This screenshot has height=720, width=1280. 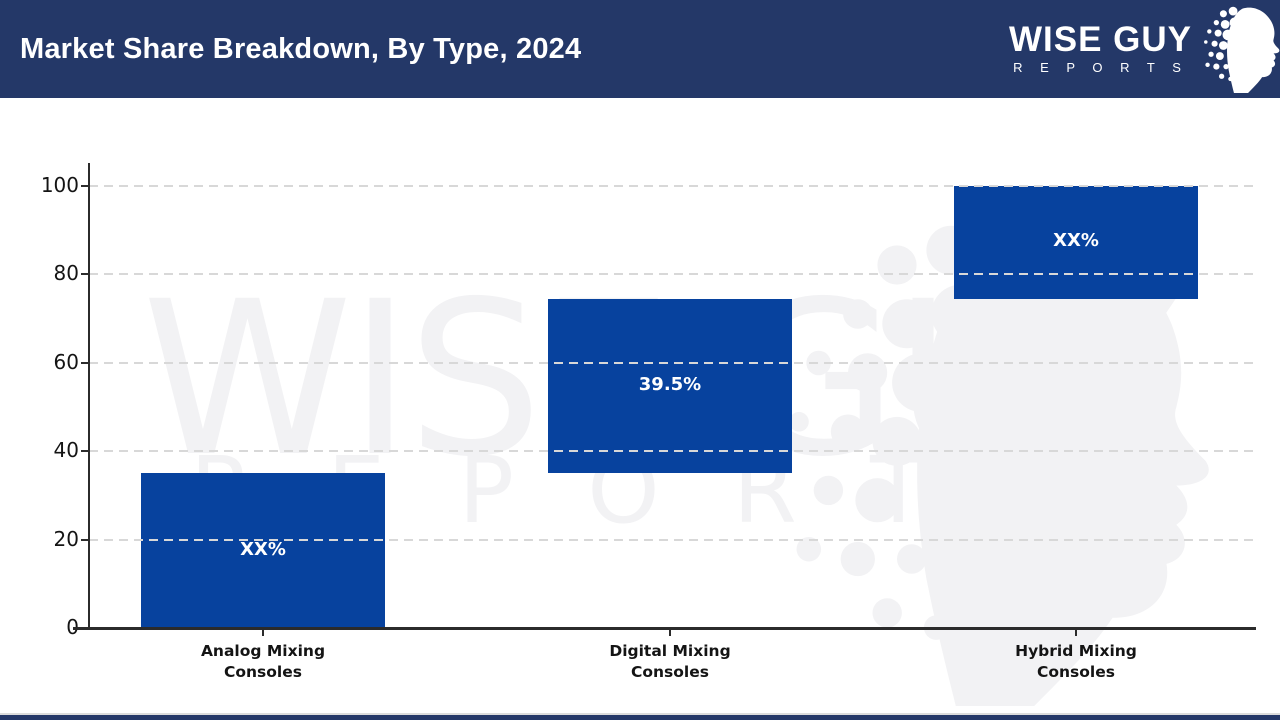 I want to click on x-category-label: Analog Mixing Consoles, so click(x=263, y=661).